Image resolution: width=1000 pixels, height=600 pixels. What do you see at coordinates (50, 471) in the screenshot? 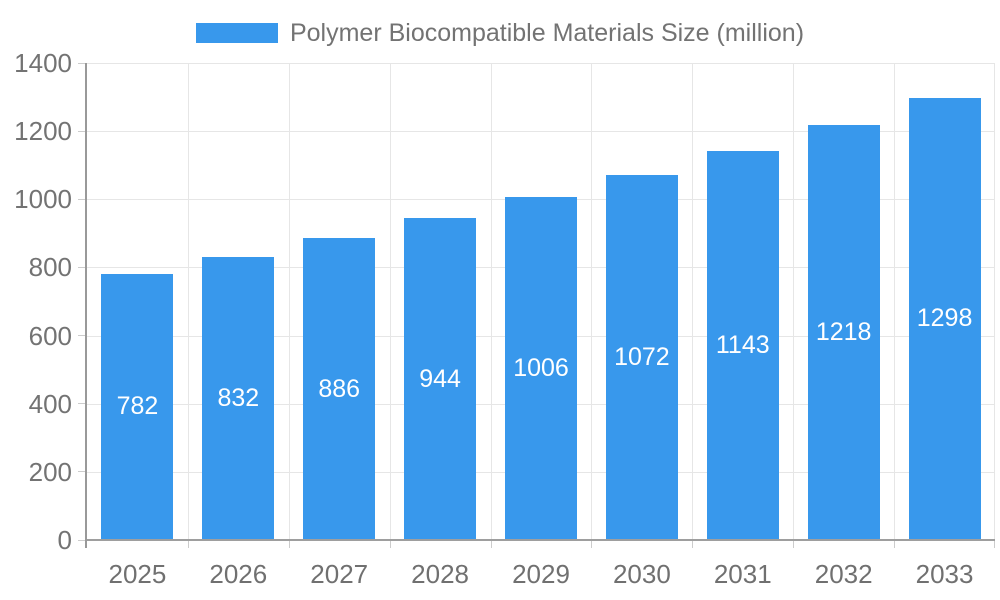
I see `y-axis-label-200: 200` at bounding box center [50, 471].